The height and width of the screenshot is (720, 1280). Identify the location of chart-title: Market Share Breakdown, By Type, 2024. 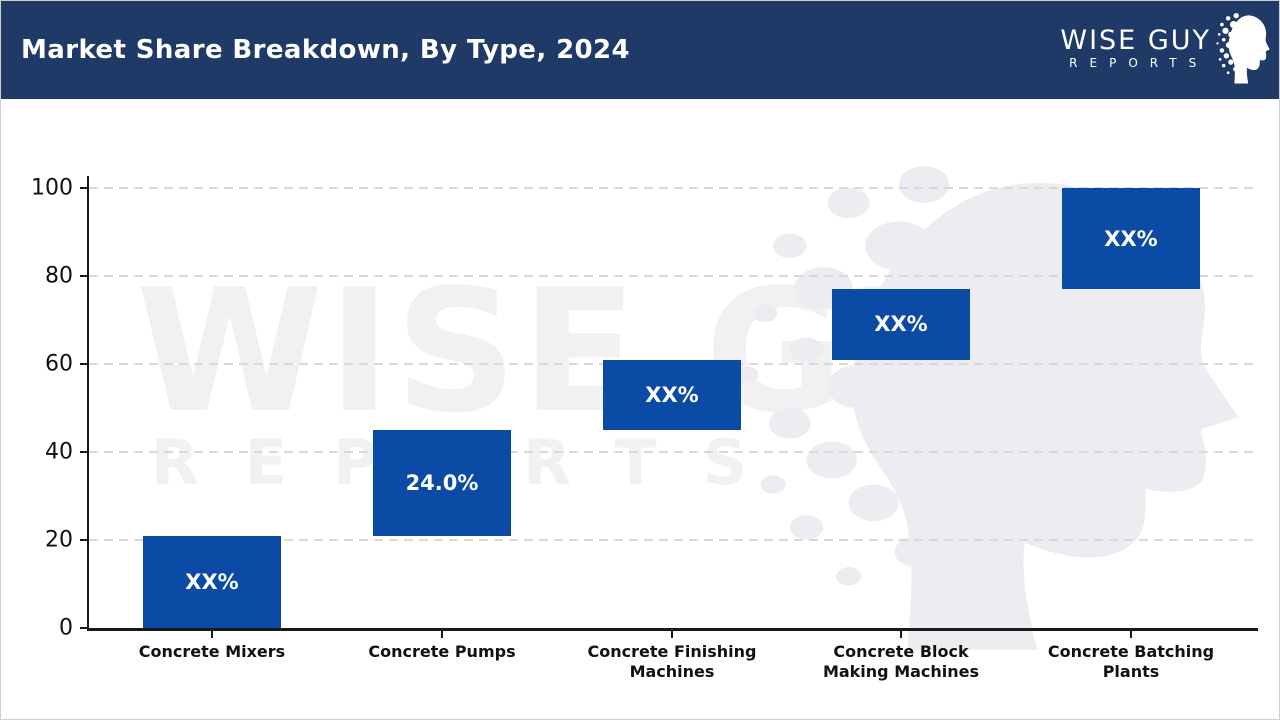
(326, 50).